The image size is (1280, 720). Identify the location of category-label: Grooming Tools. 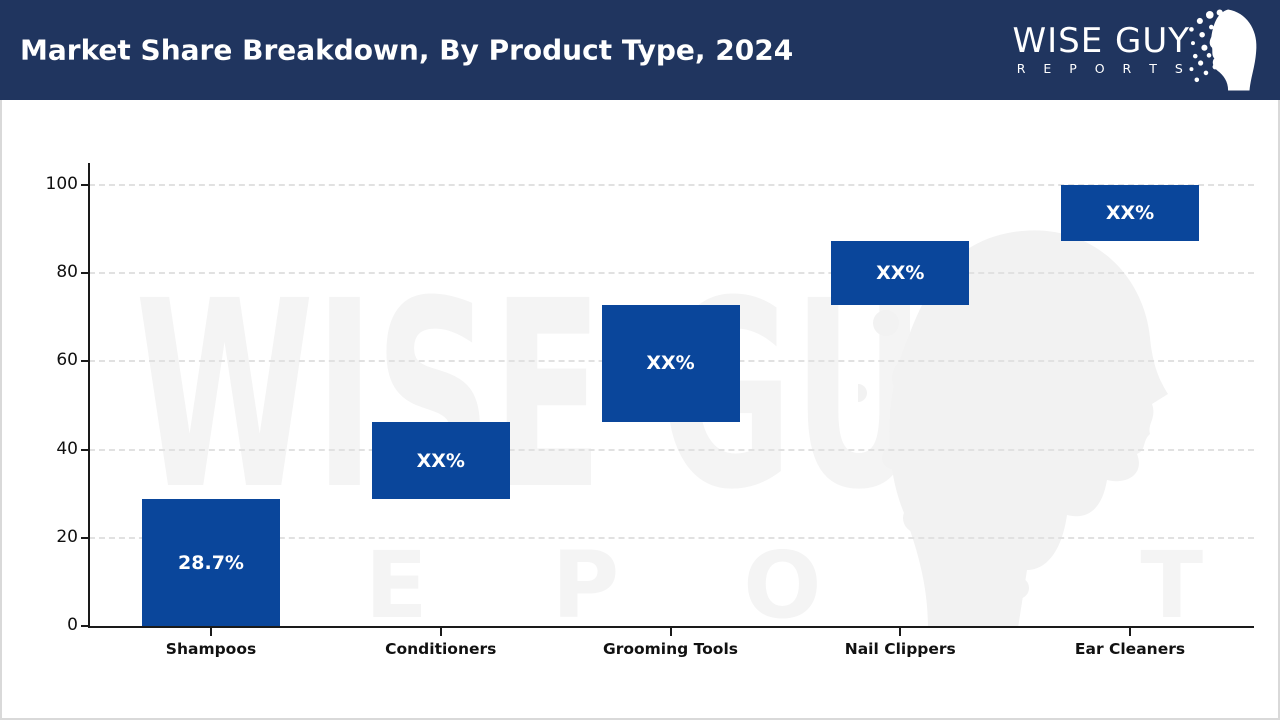
(670, 649).